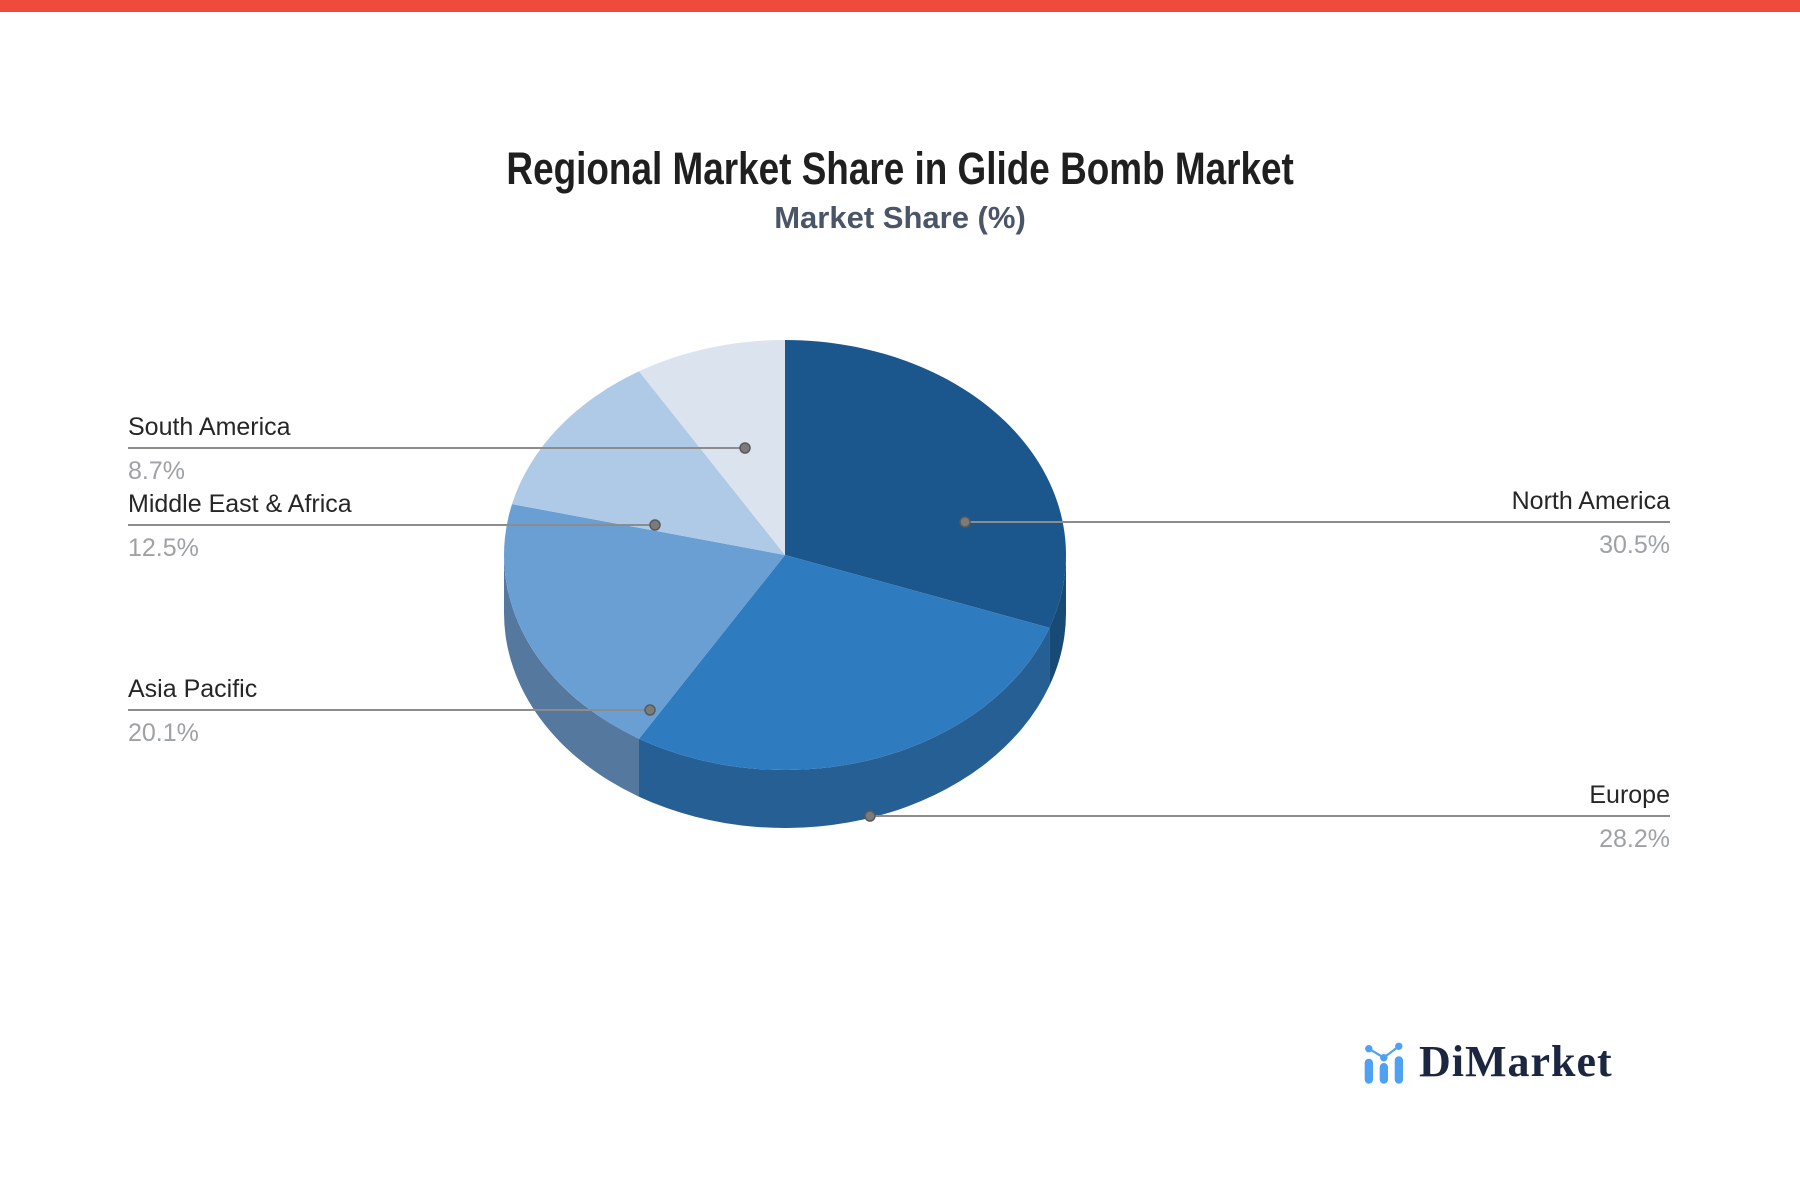  I want to click on pie-side-europe, so click(844, 727).